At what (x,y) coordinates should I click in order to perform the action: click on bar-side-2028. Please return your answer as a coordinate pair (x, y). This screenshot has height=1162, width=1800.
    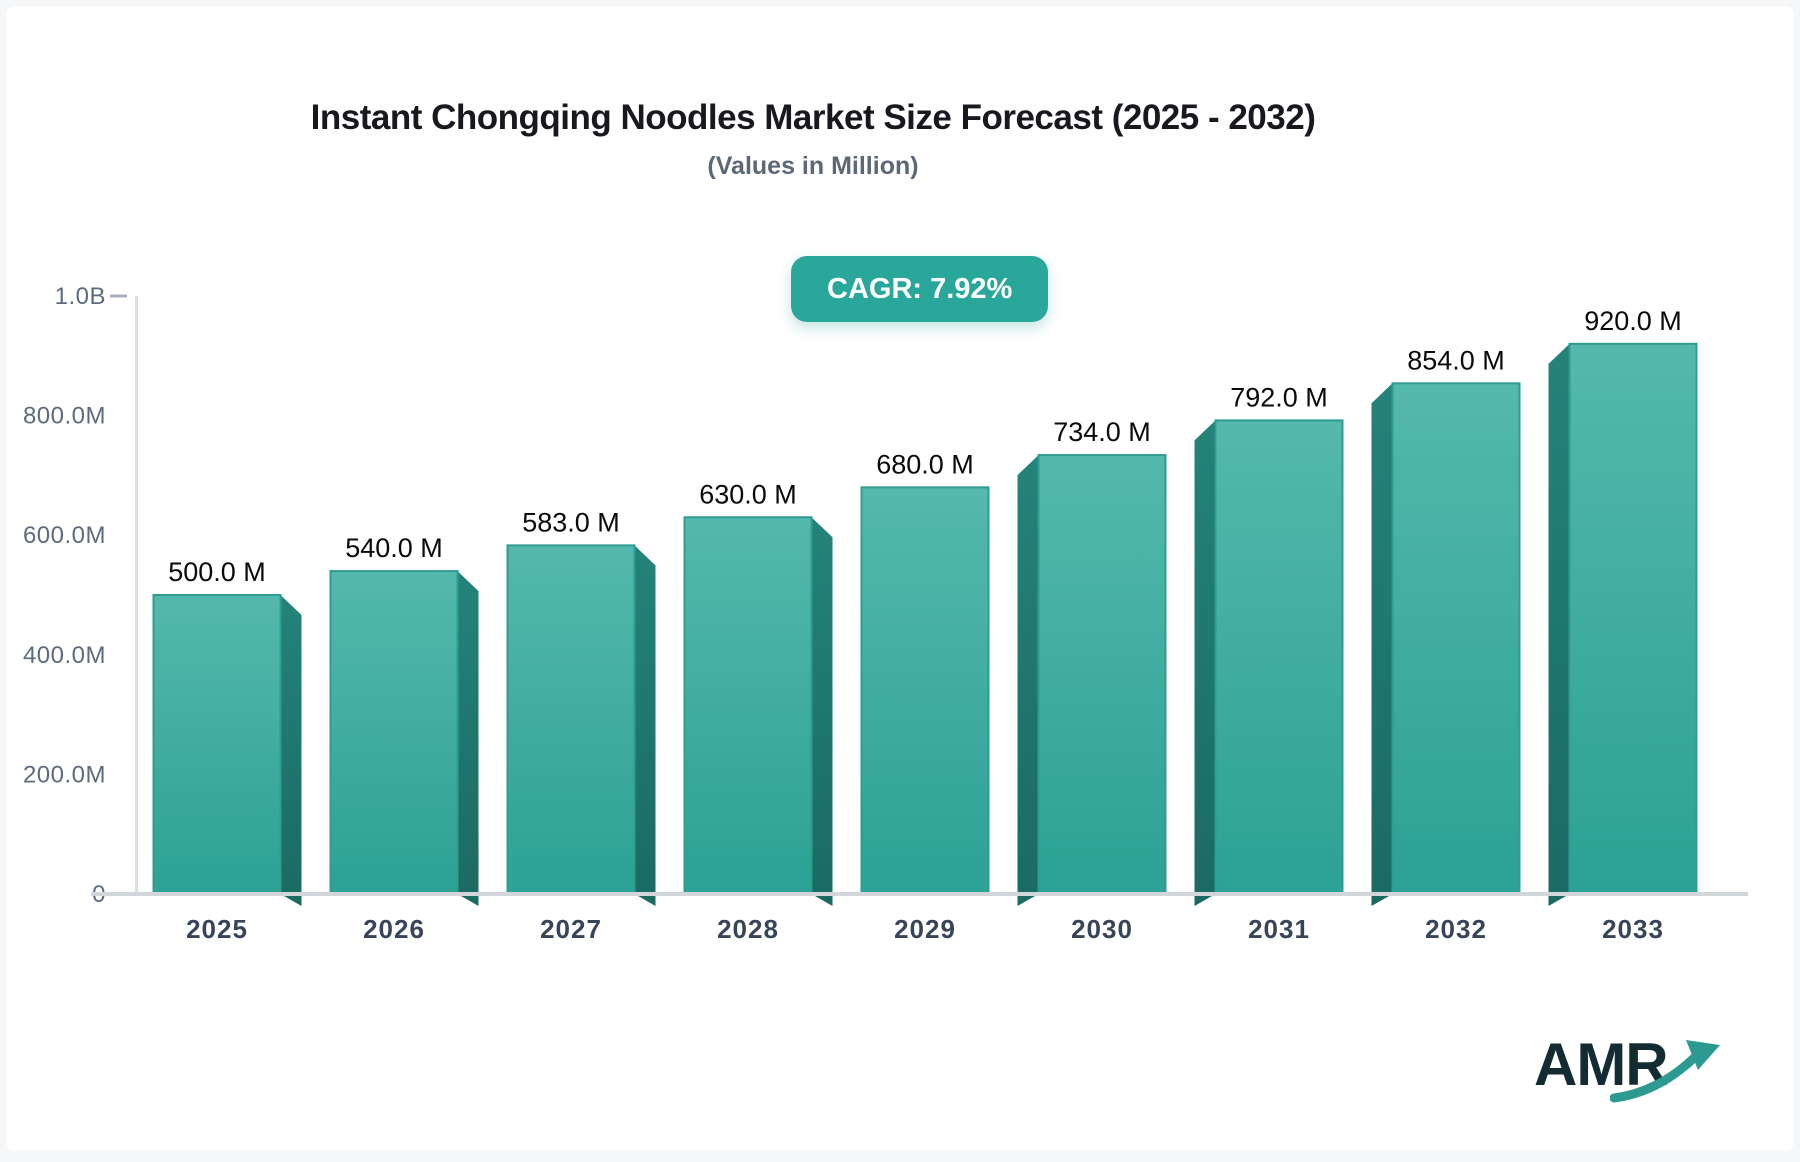
    Looking at the image, I should click on (822, 711).